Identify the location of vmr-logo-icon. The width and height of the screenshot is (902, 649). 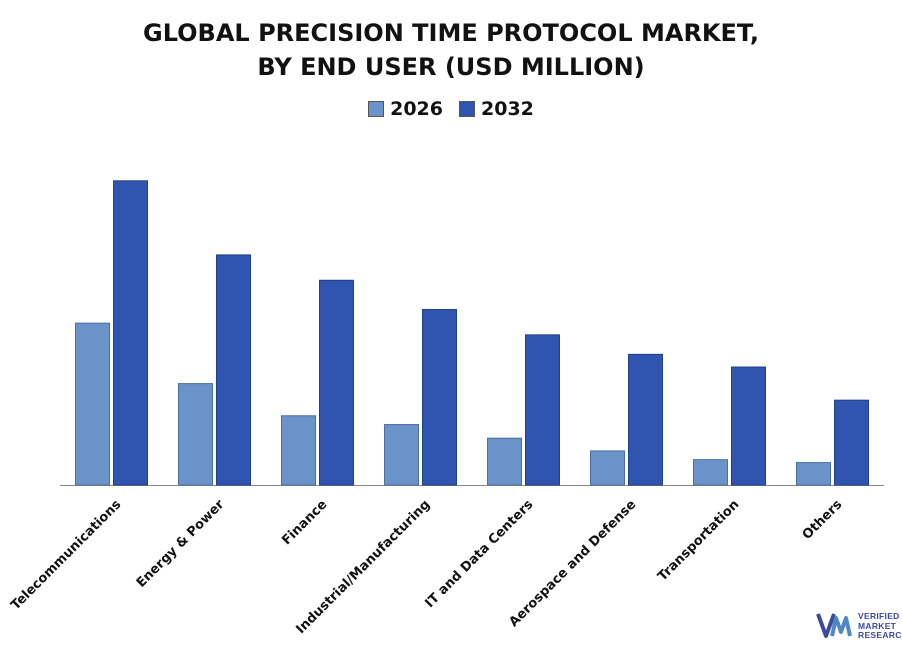
(834, 625).